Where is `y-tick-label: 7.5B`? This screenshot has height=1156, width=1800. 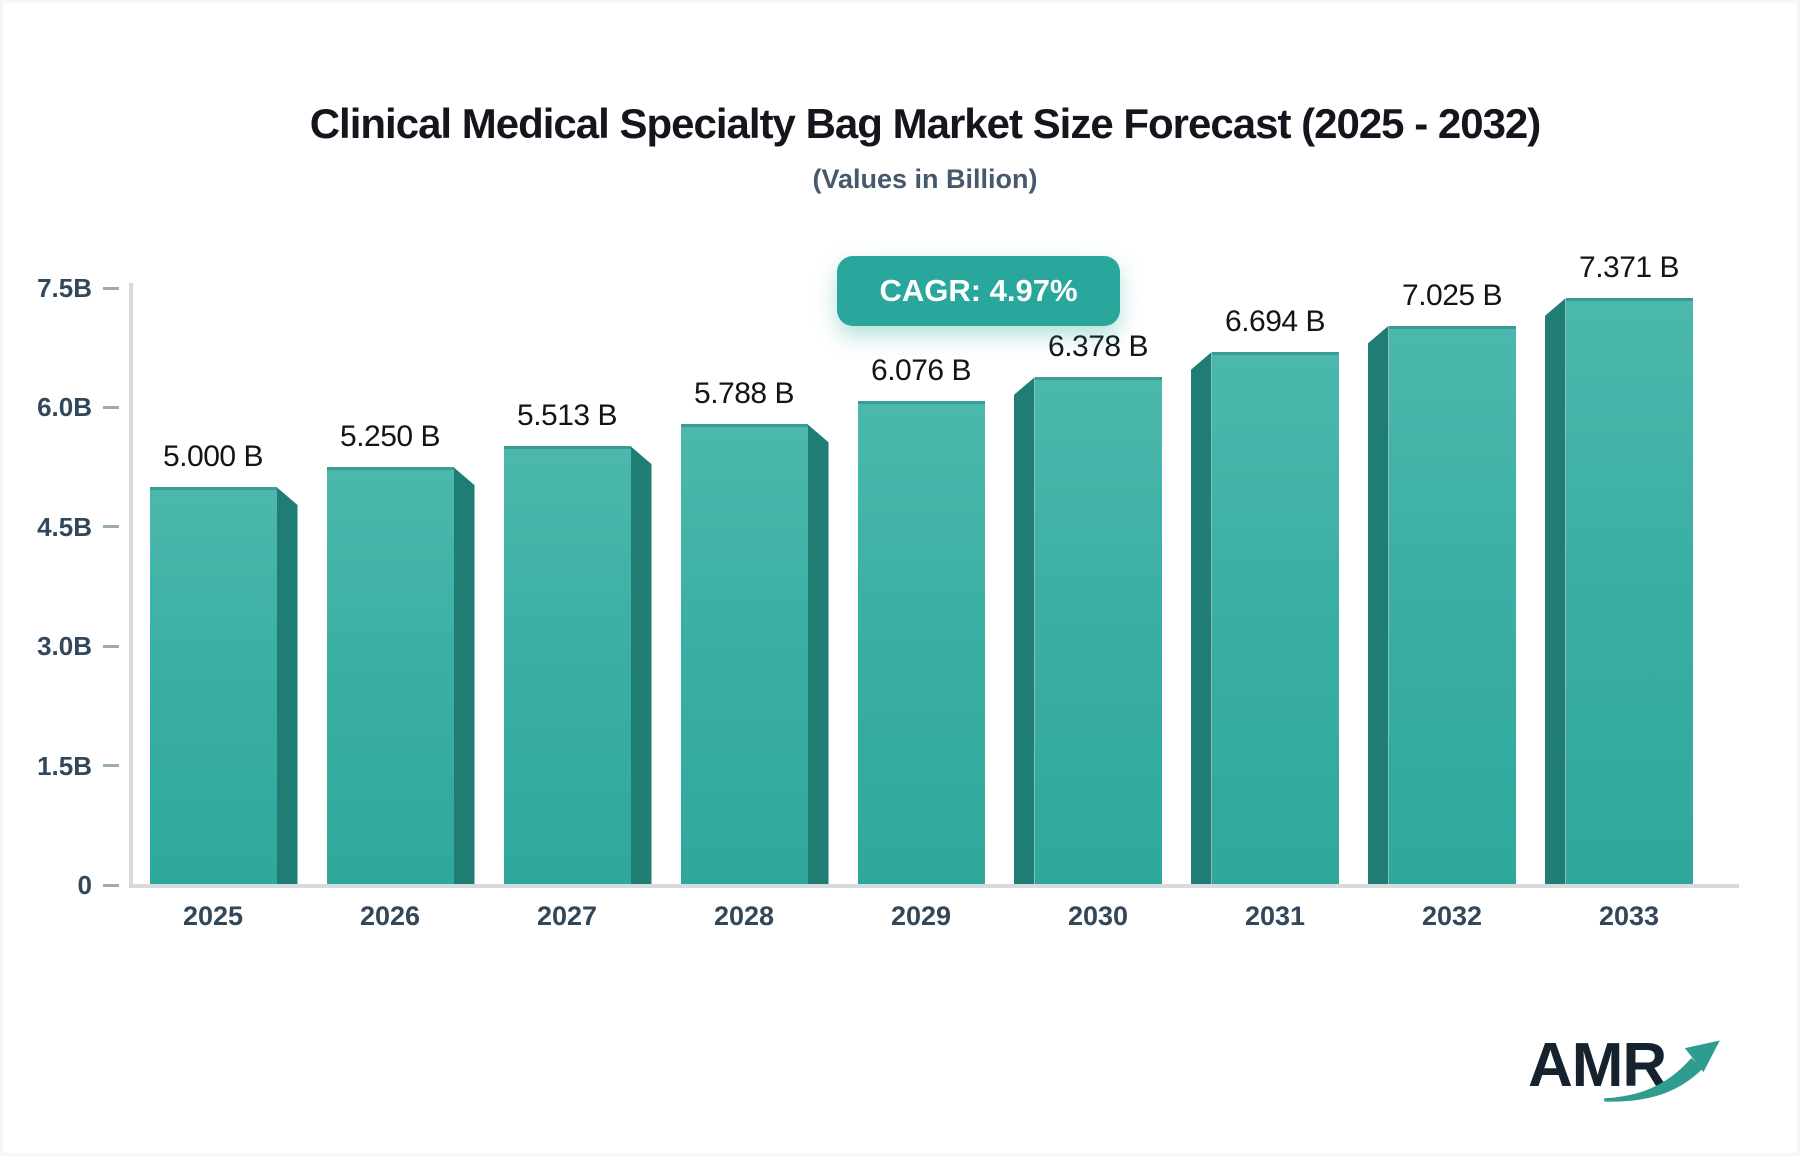 y-tick-label: 7.5B is located at coordinates (64, 288).